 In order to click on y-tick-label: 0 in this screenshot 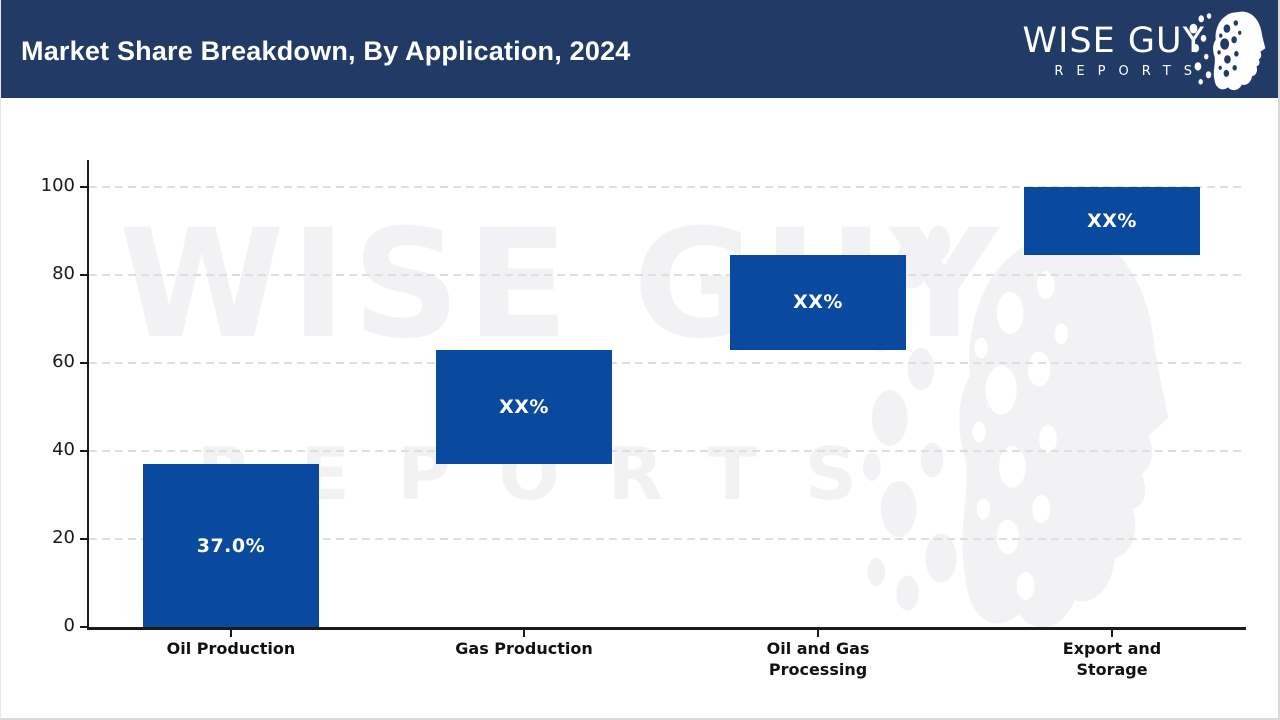, I will do `click(69, 625)`.